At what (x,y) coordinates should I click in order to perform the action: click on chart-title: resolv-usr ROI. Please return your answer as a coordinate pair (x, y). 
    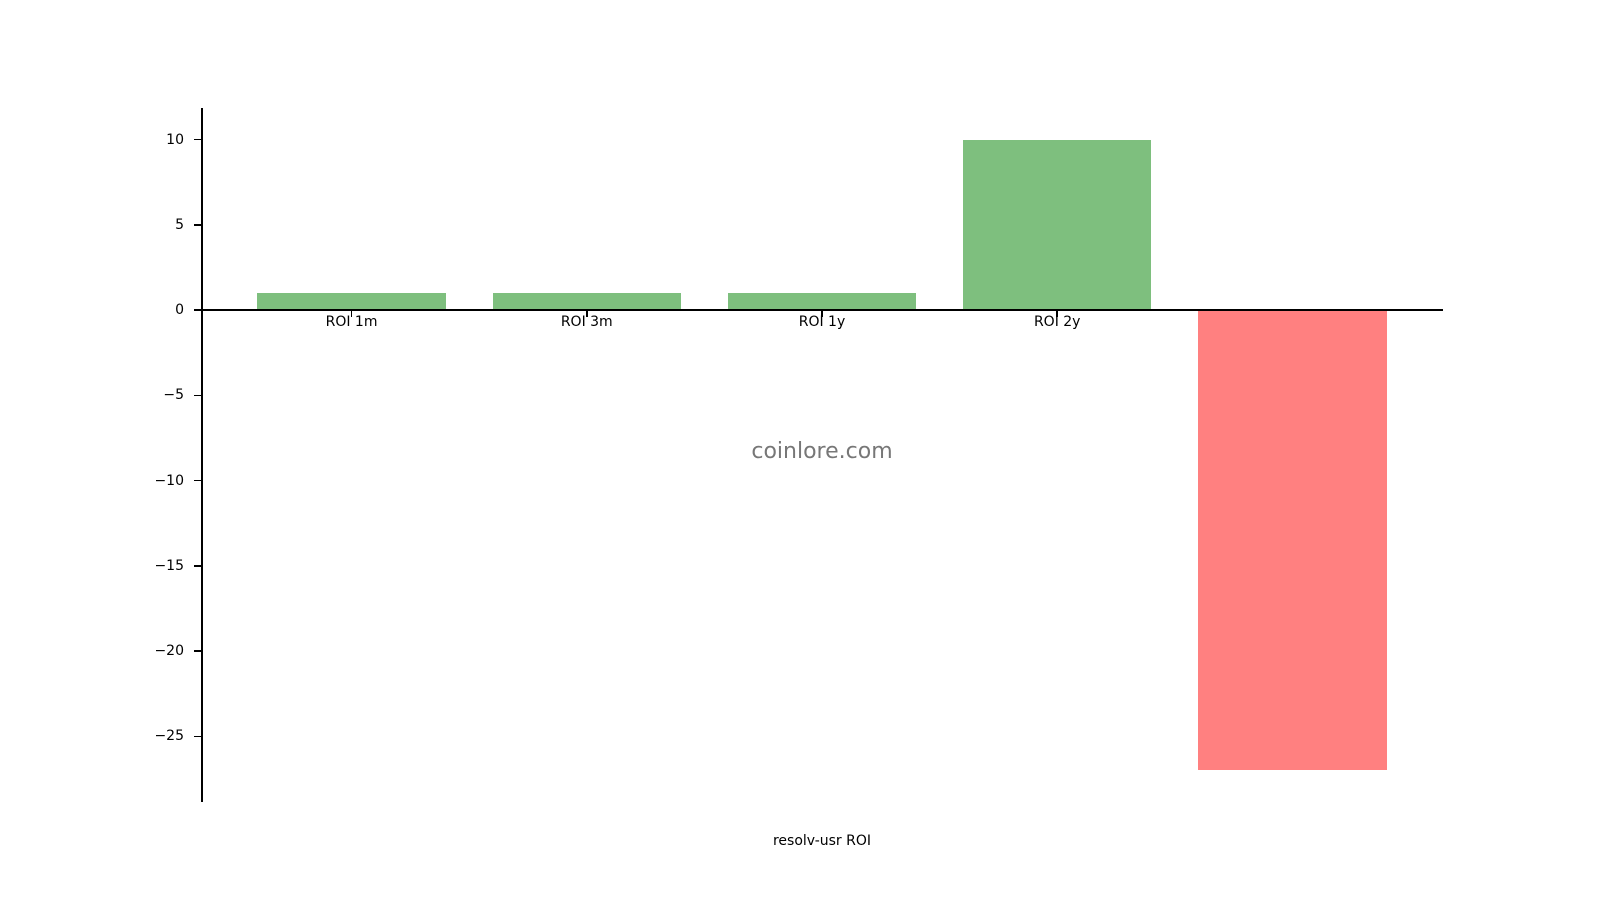
    Looking at the image, I should click on (822, 841).